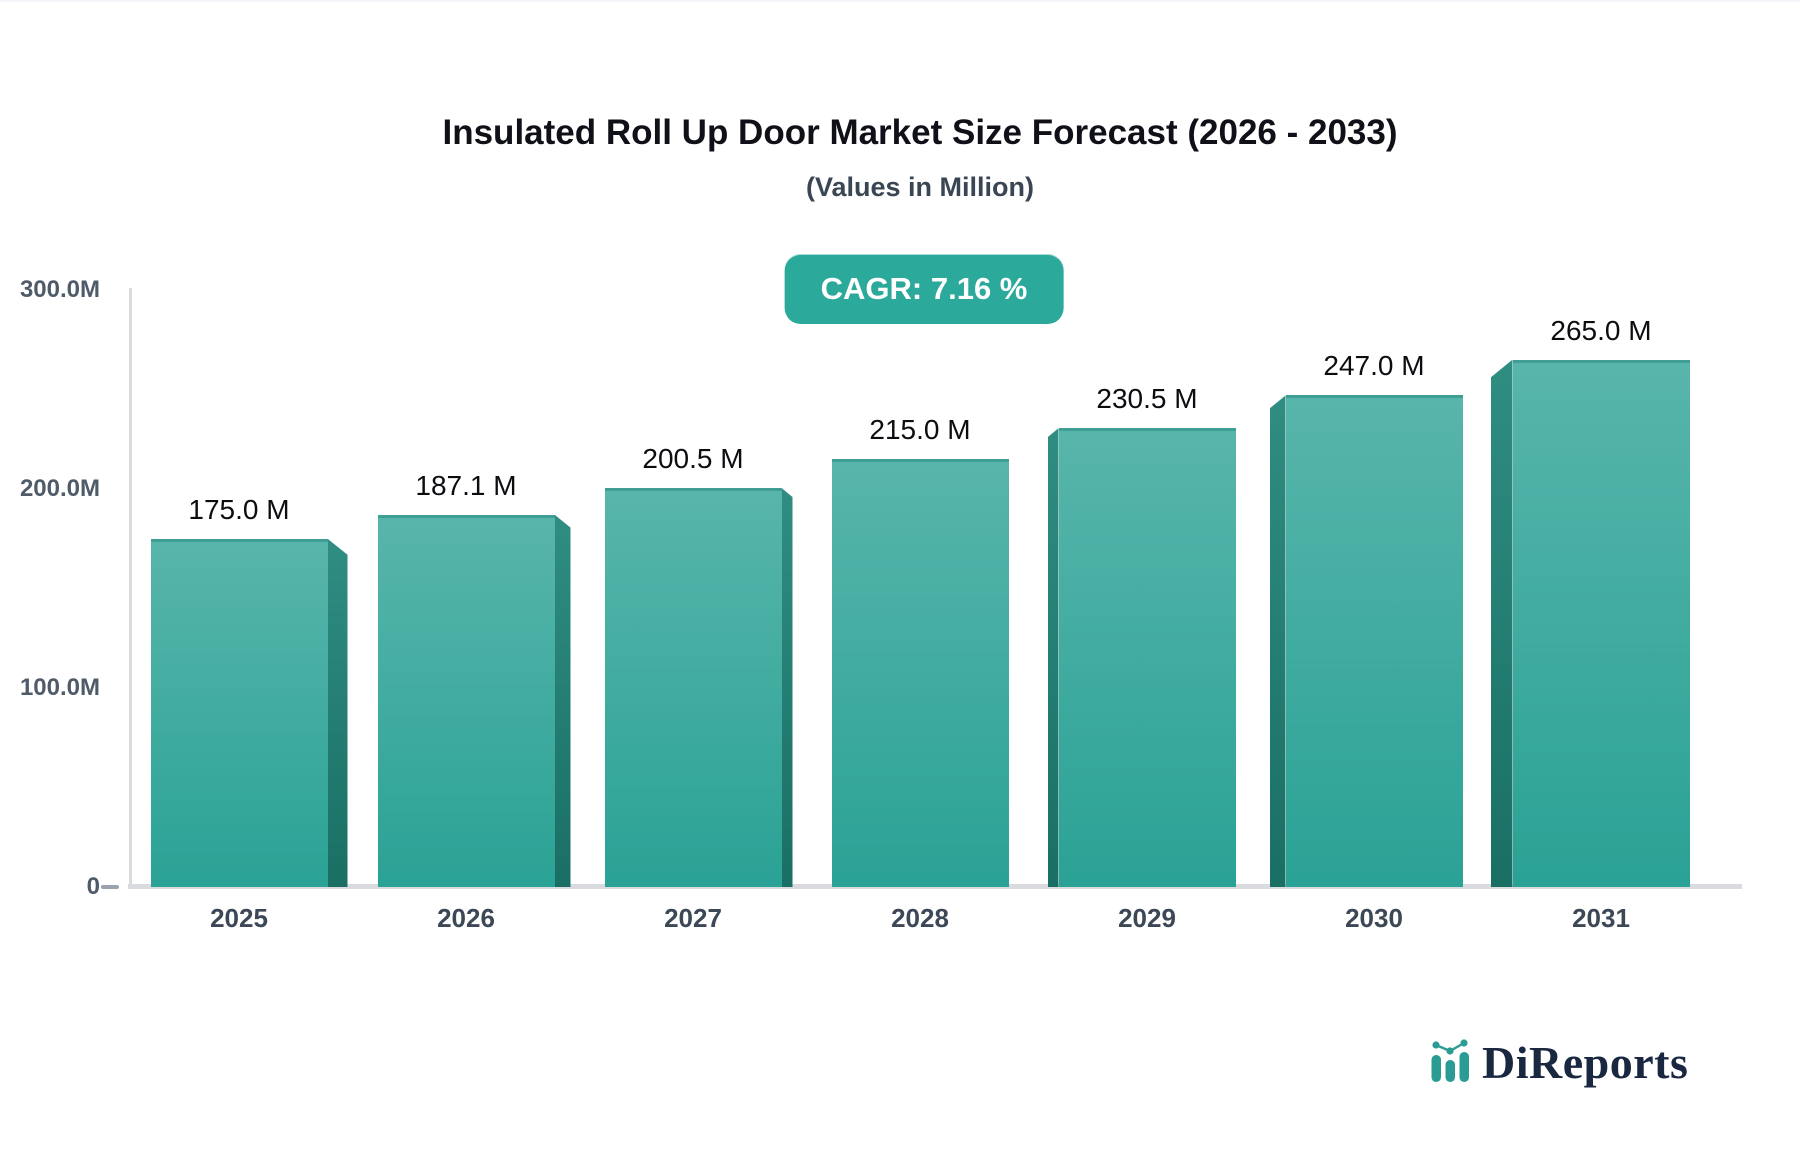 This screenshot has height=1156, width=1800. I want to click on x-tick-label: 2031, so click(1601, 918).